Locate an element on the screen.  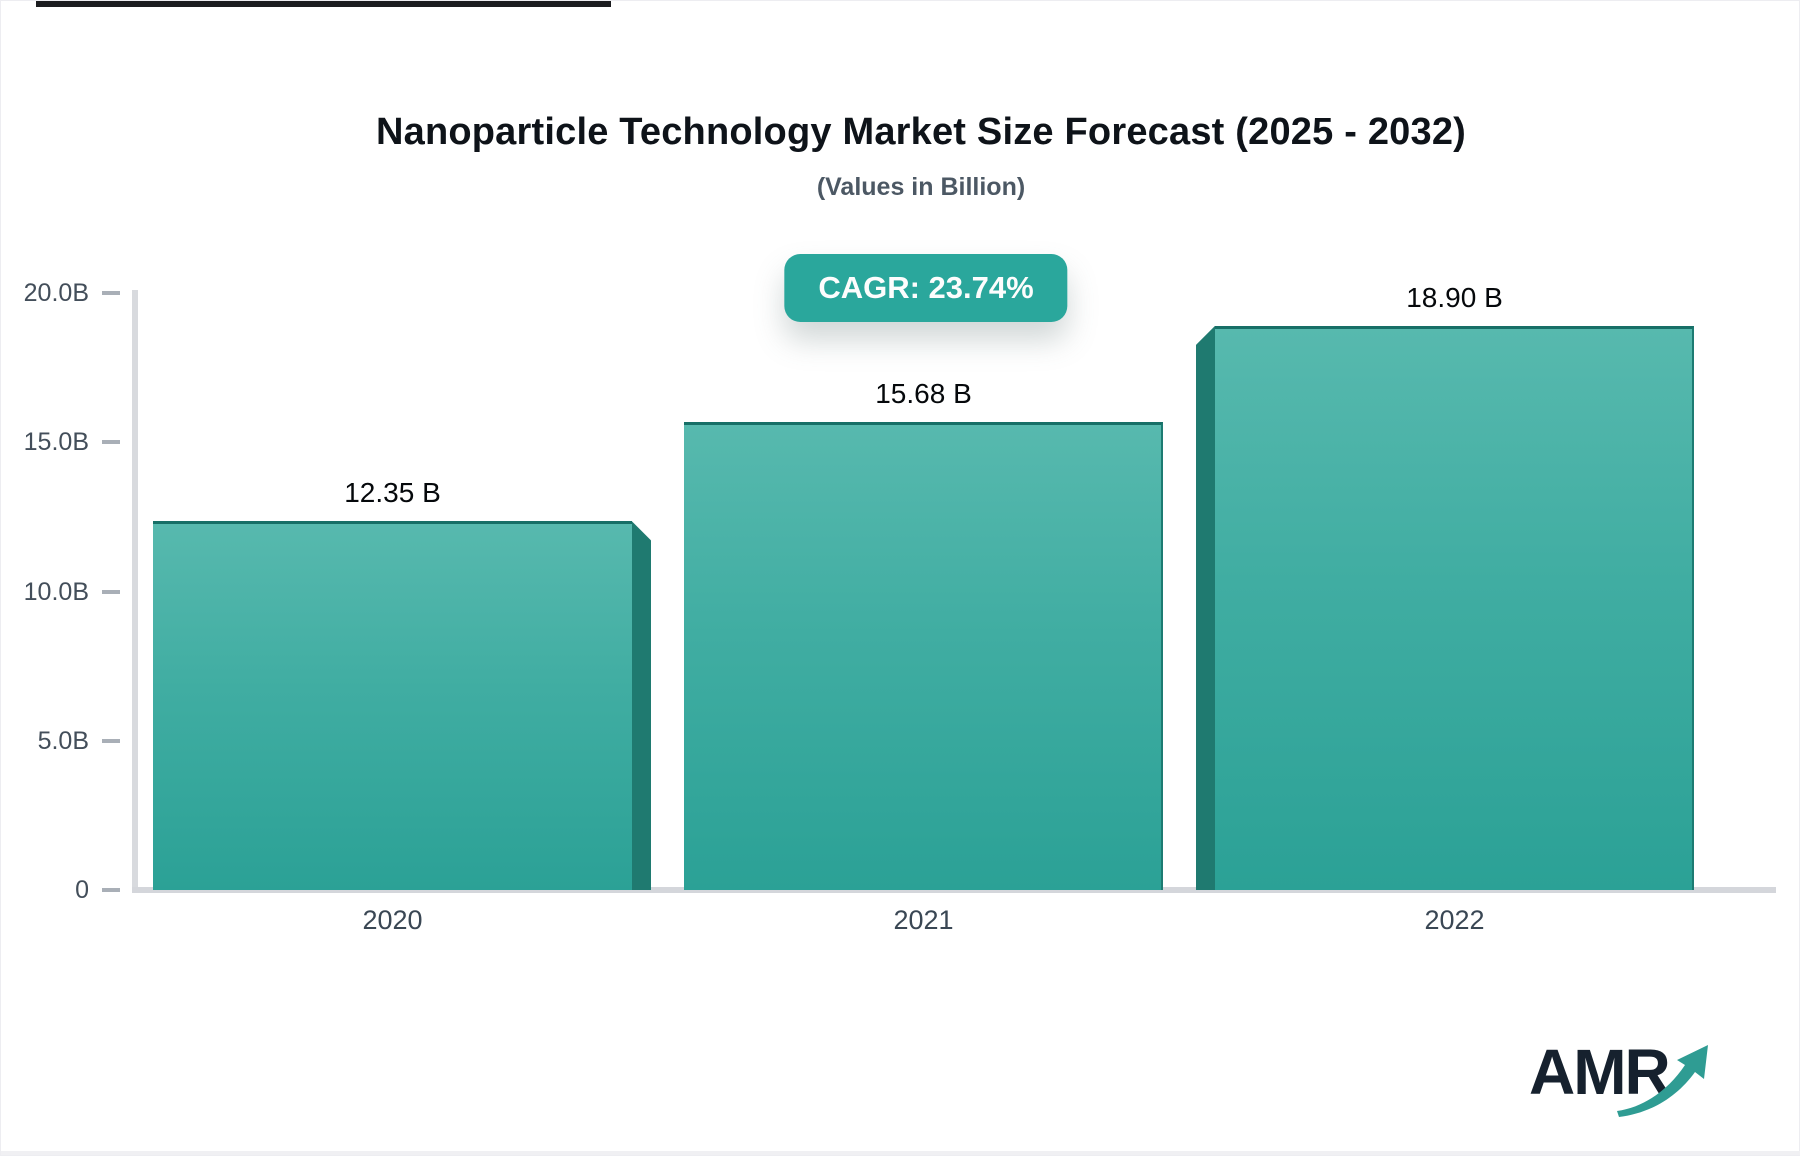
bottom-edge-line is located at coordinates (900, 1153).